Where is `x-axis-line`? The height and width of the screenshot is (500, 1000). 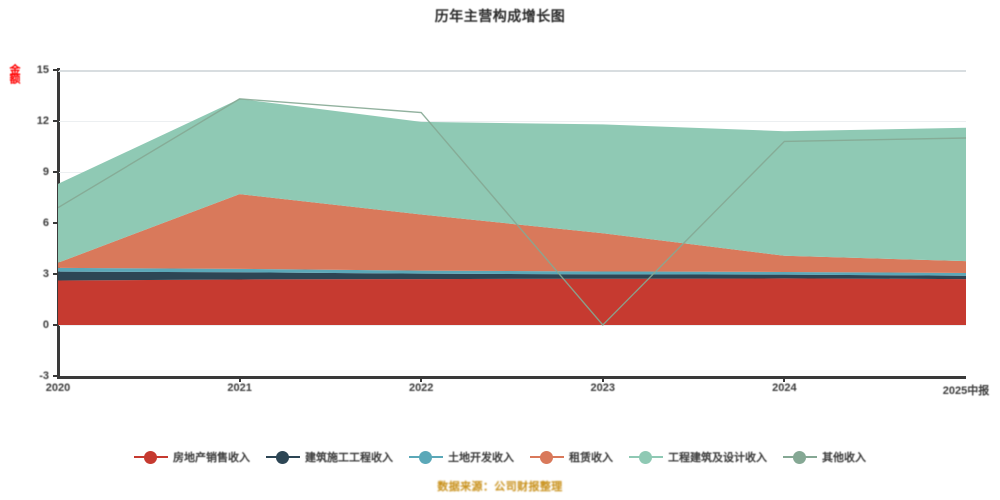
x-axis-line is located at coordinates (511, 377).